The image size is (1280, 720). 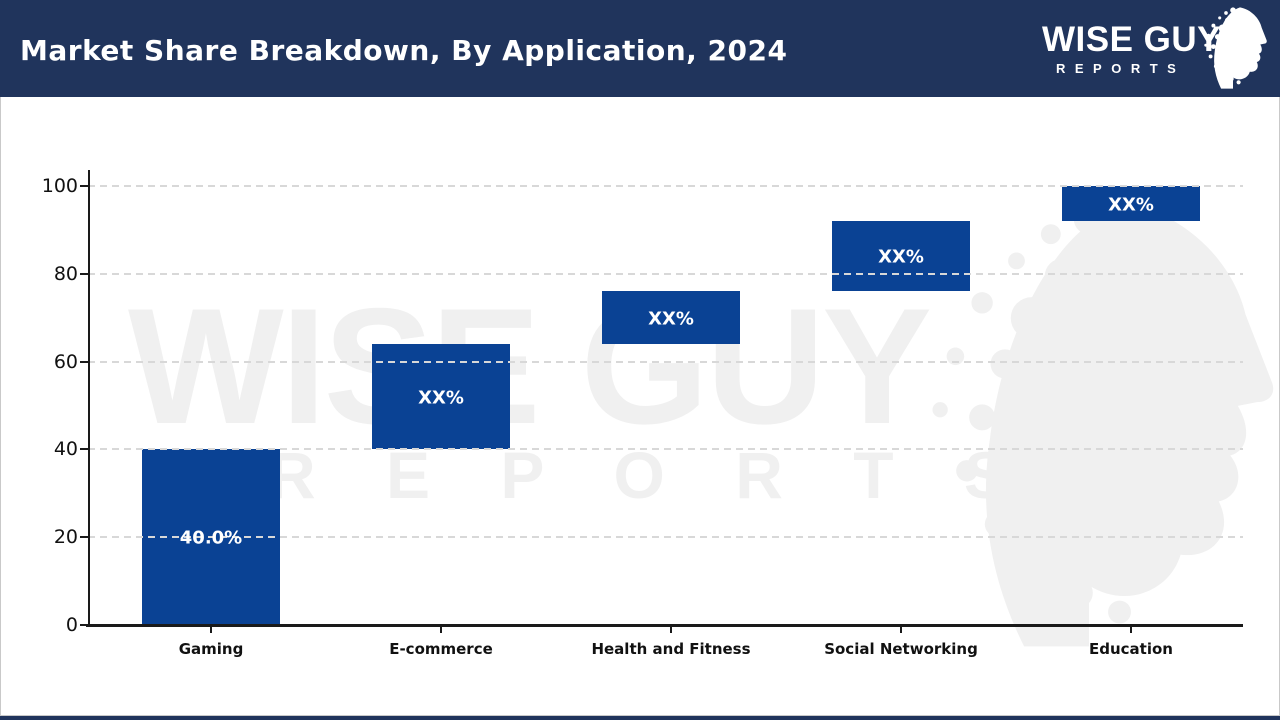 I want to click on y-axis-line, so click(x=89, y=398).